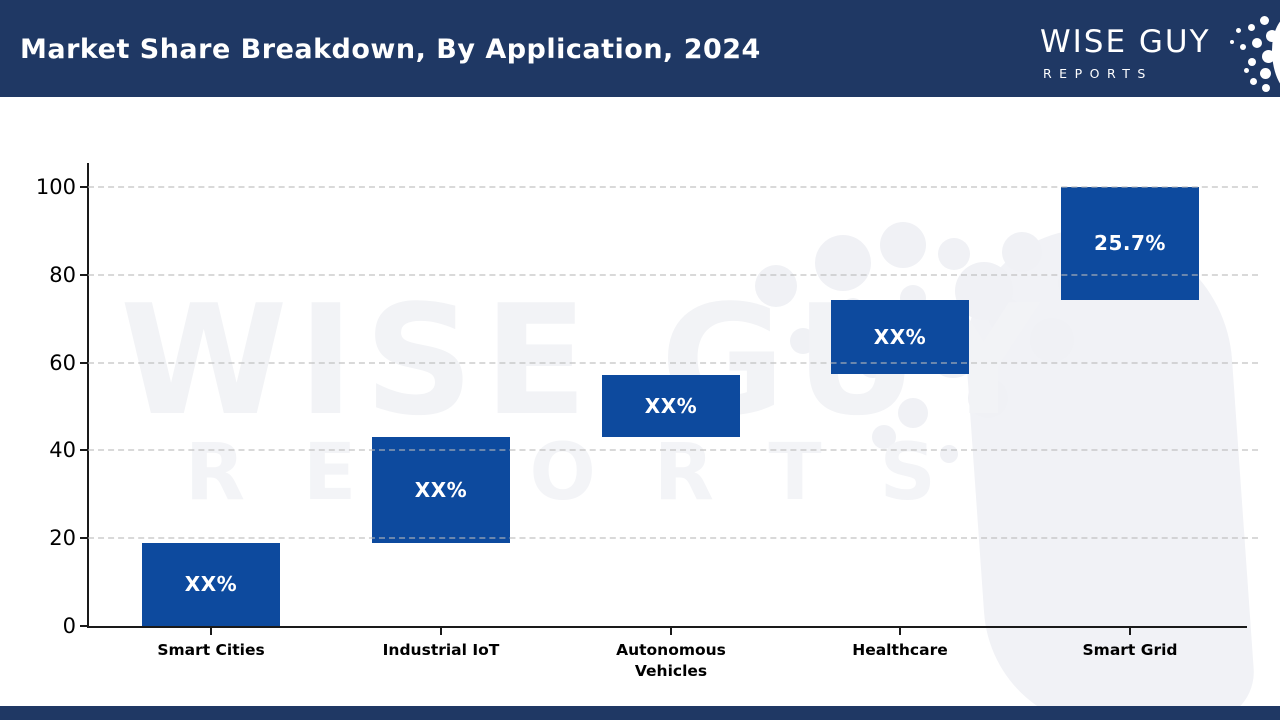 The image size is (1280, 720). Describe the element at coordinates (1130, 650) in the screenshot. I see `x-axis-category-label: Smart Grid` at that location.